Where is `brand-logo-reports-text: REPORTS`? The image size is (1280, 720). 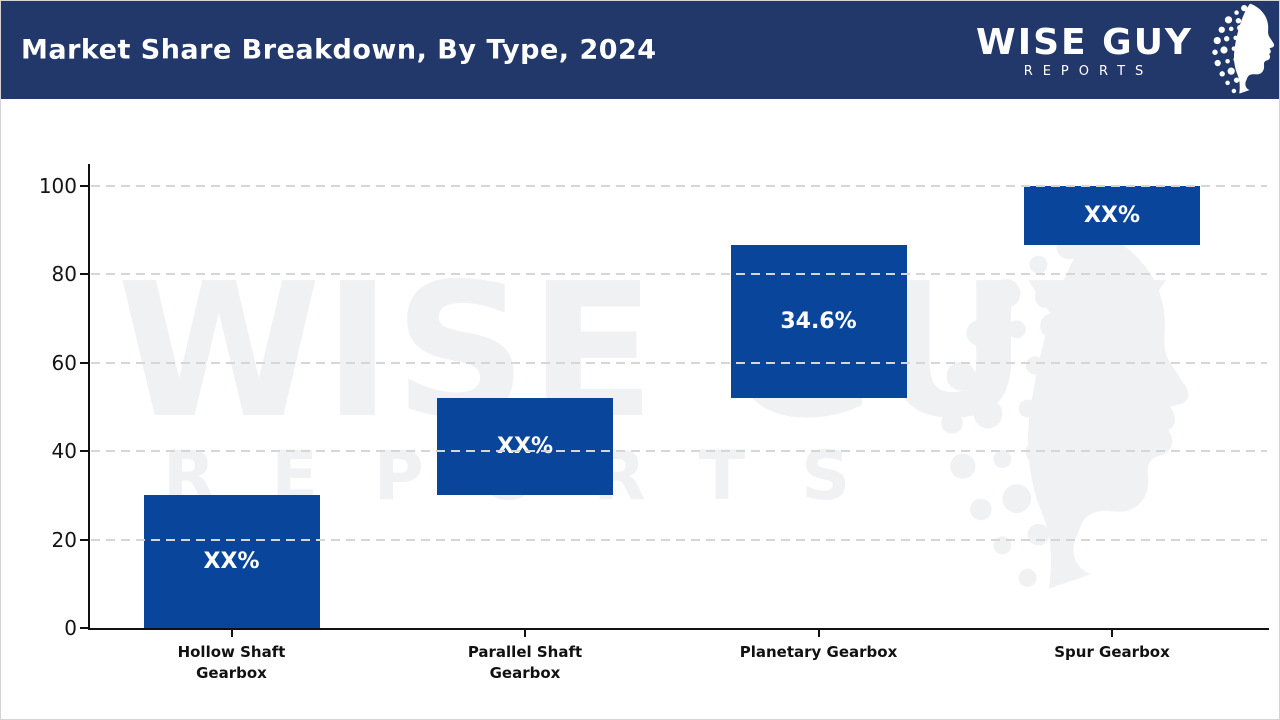 brand-logo-reports-text: REPORTS is located at coordinates (1088, 71).